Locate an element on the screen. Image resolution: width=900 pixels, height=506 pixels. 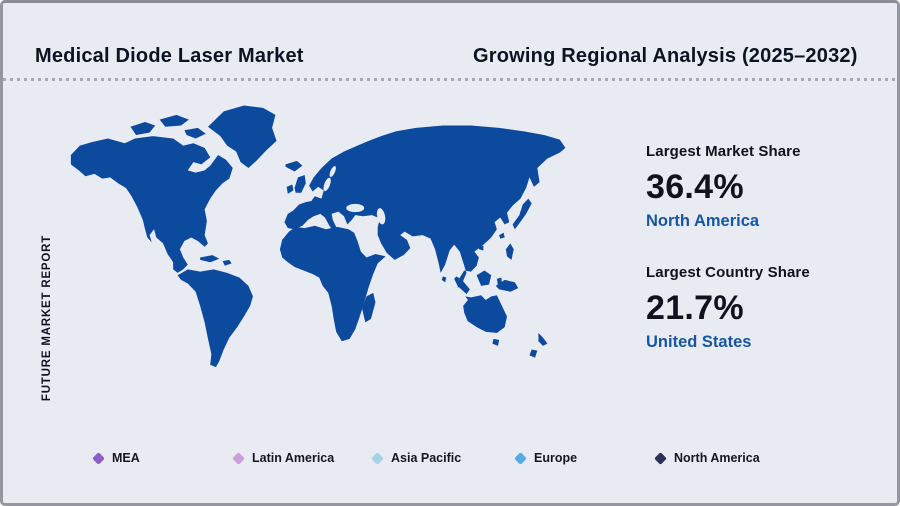
legend-item-latin-america: Latin America is located at coordinates (283, 458).